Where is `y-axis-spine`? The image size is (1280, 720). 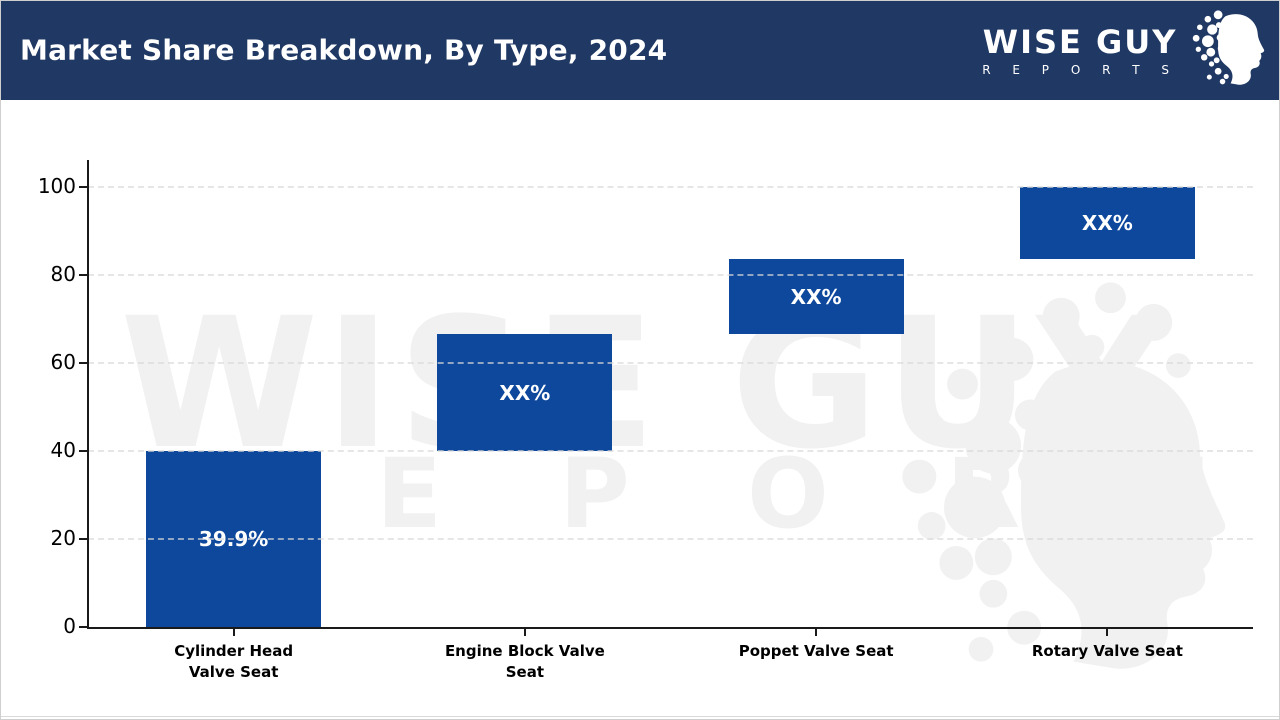 y-axis-spine is located at coordinates (88, 394).